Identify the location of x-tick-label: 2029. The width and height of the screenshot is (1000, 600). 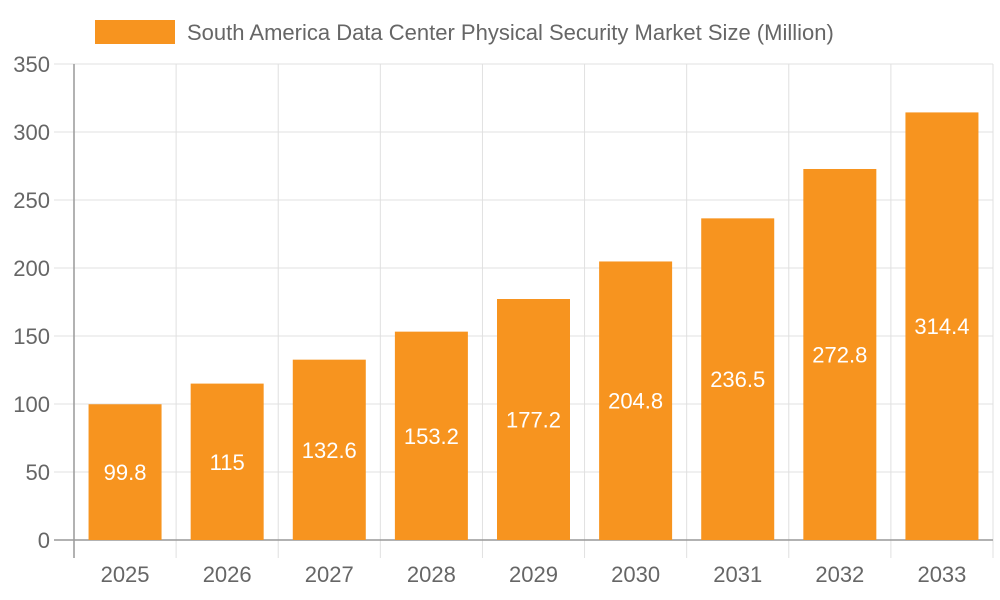
(533, 574).